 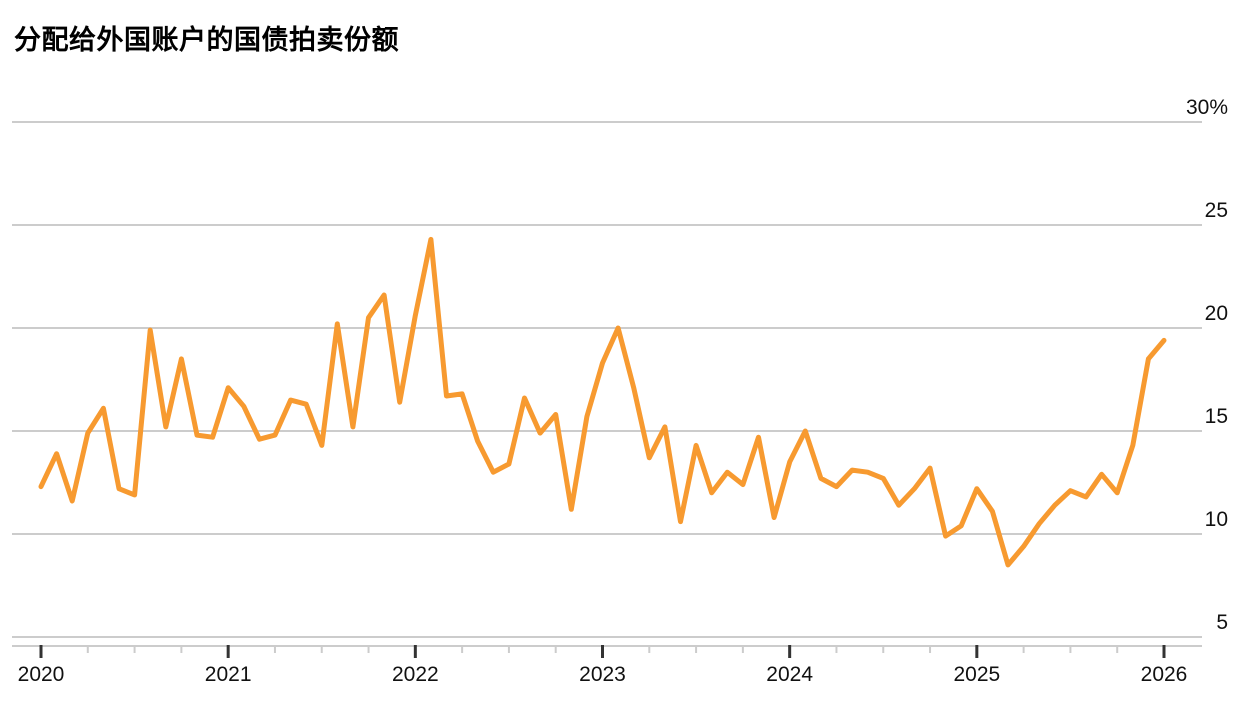 I want to click on x-axis-label-2022: 2022, so click(x=415, y=674).